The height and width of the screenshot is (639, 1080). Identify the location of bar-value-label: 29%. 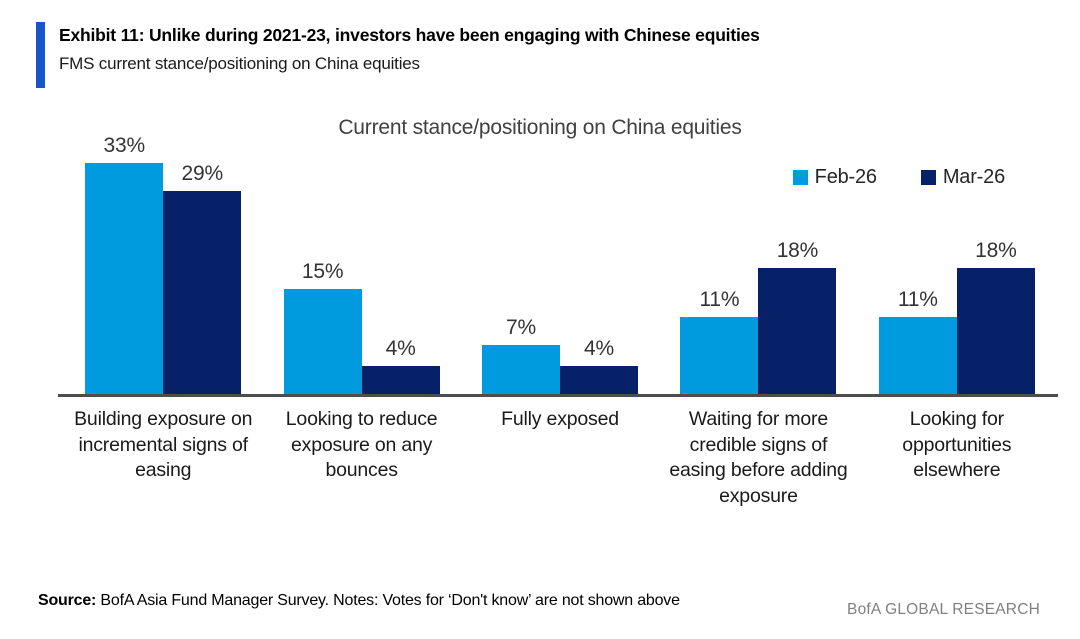
(202, 173).